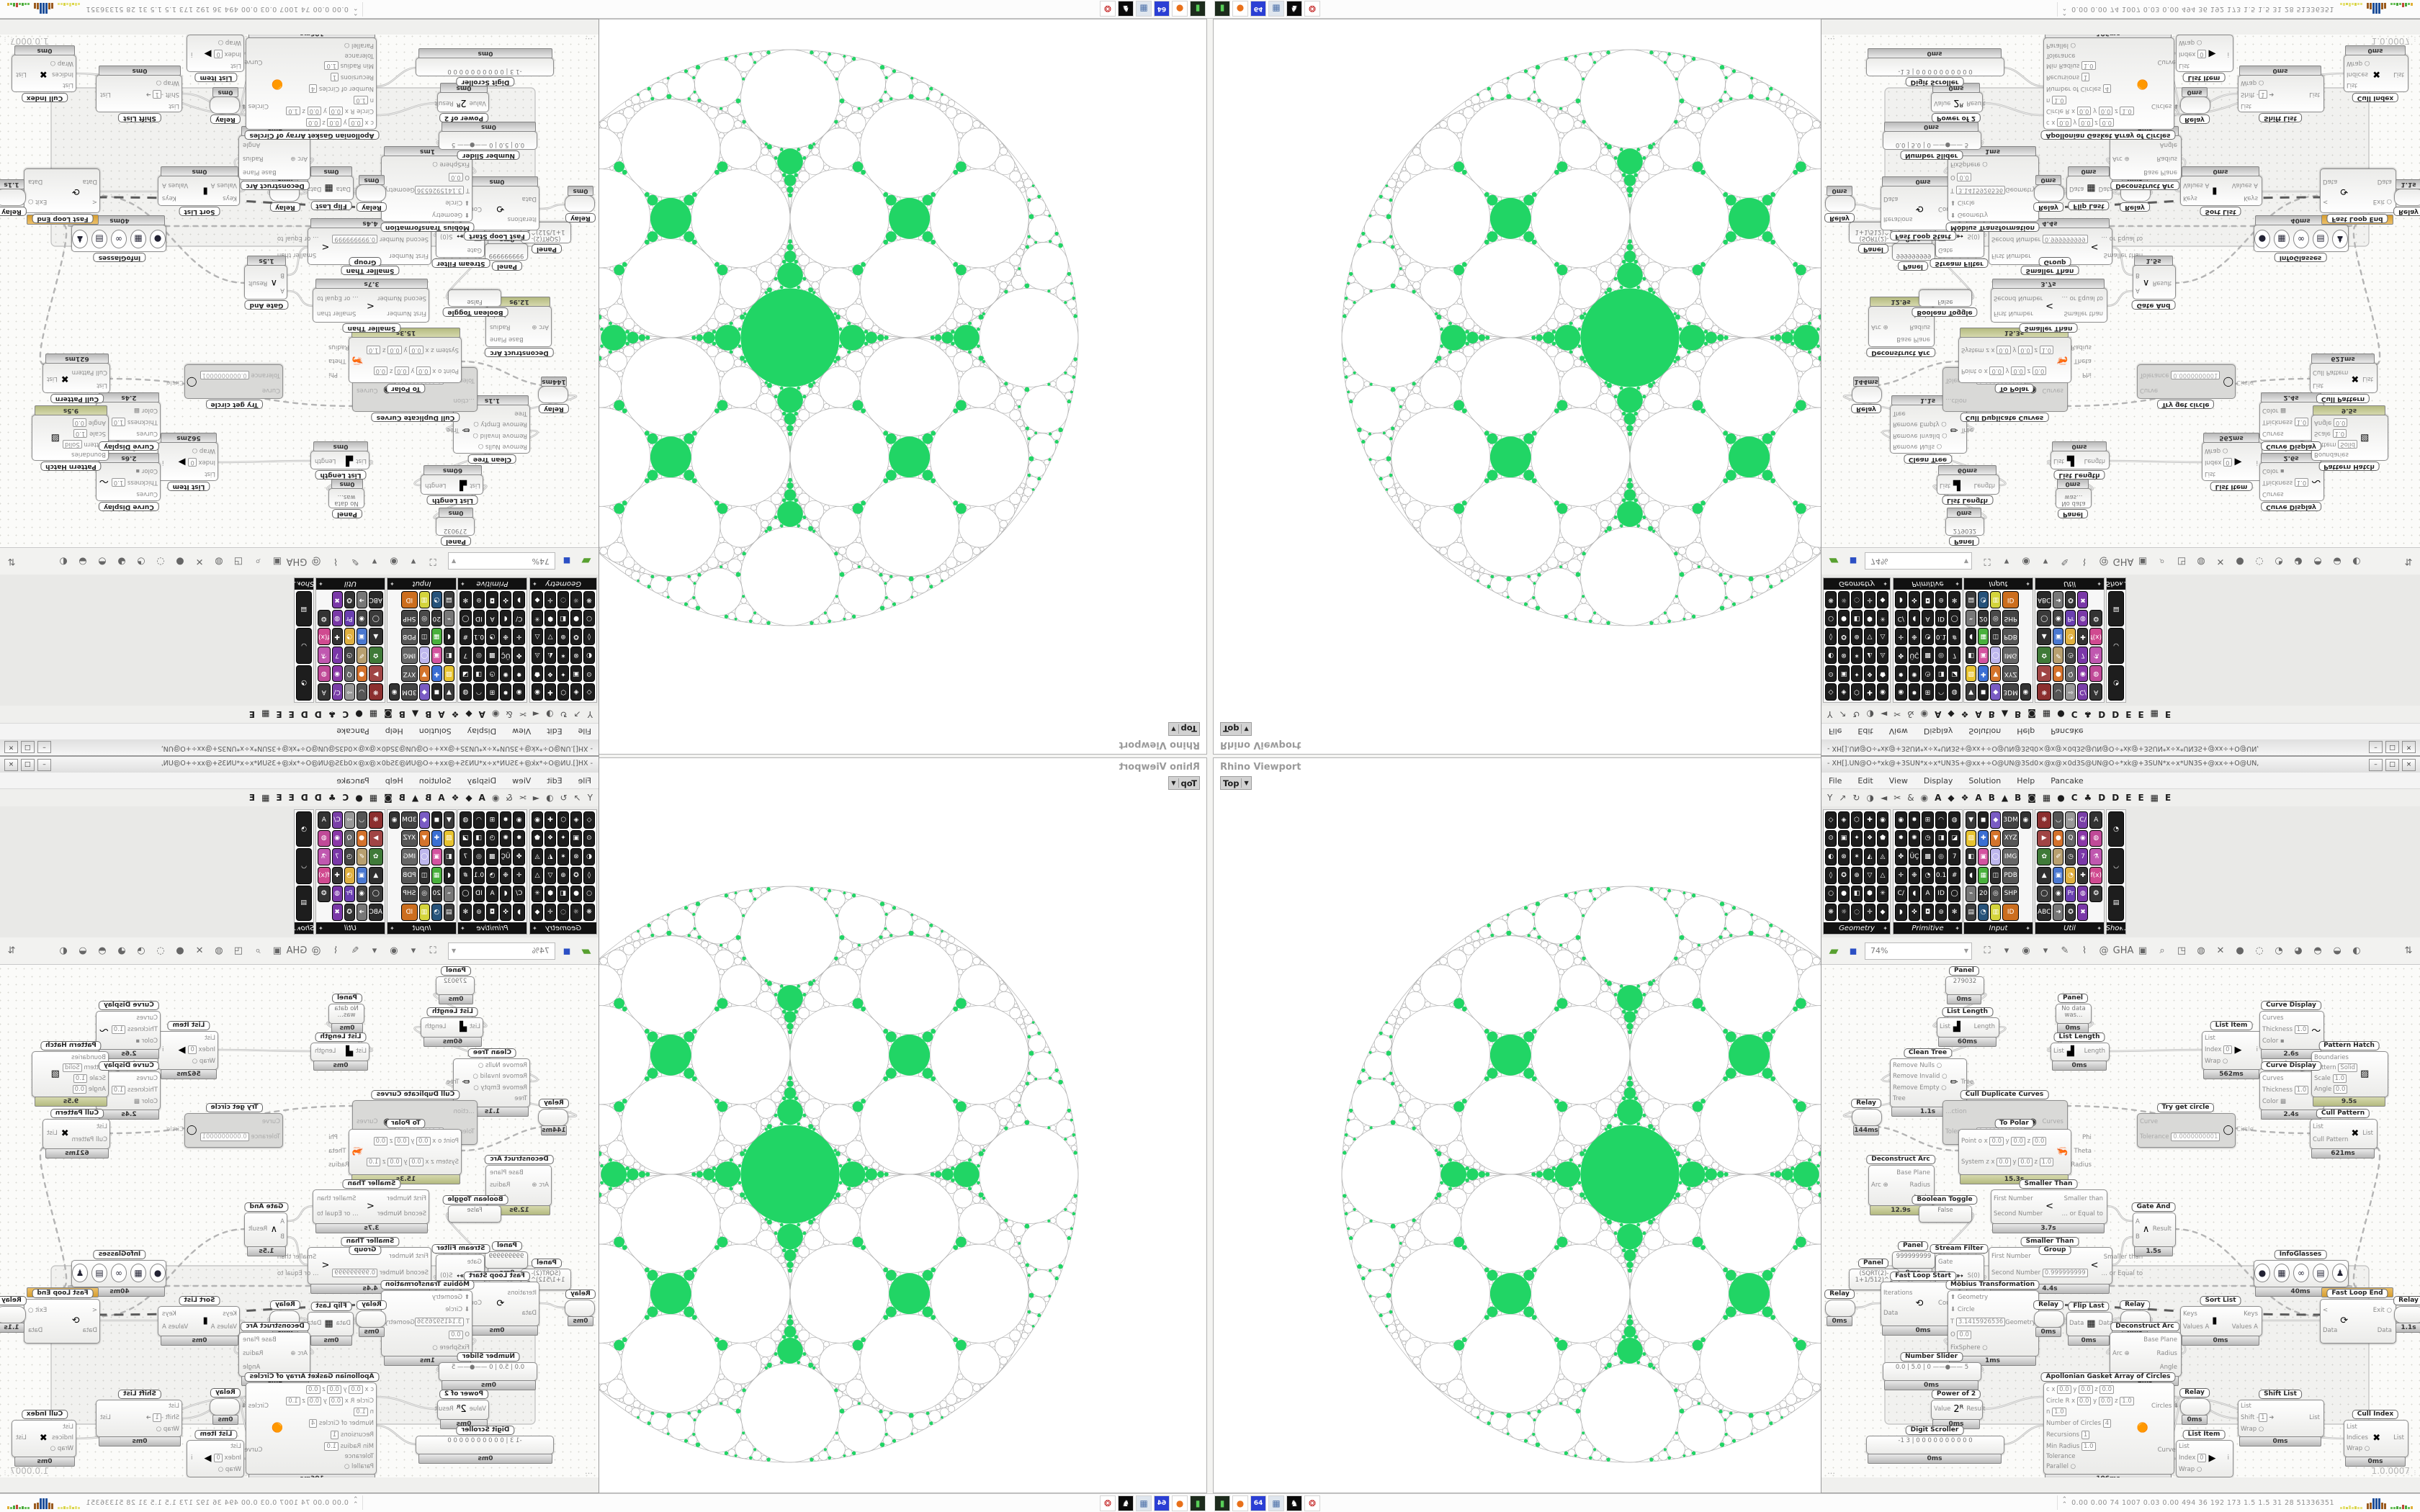  Describe the element at coordinates (337, 838) in the screenshot. I see `palette-component-icon: ◉` at that location.